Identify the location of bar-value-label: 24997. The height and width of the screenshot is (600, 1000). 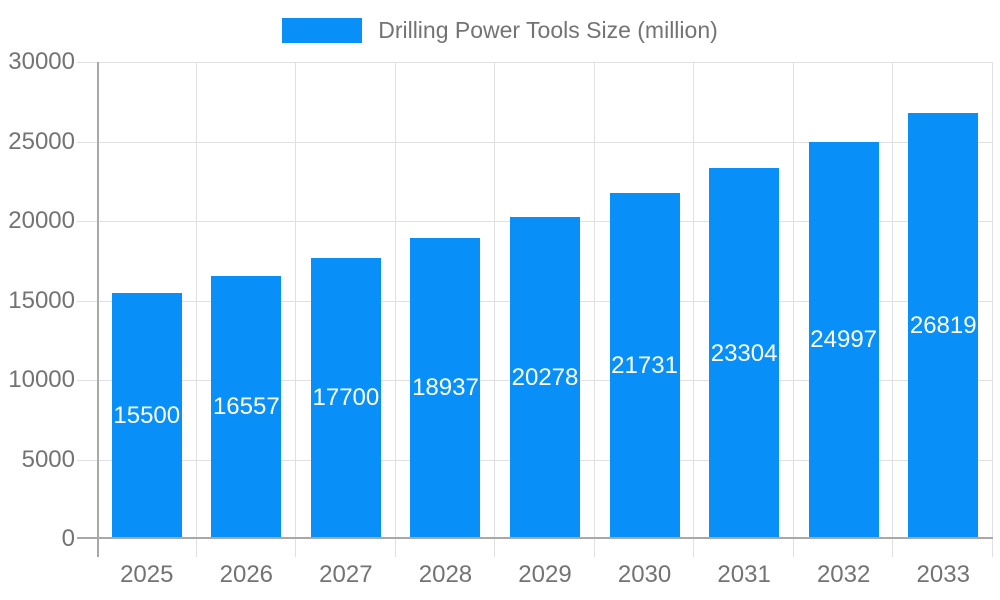
(844, 340).